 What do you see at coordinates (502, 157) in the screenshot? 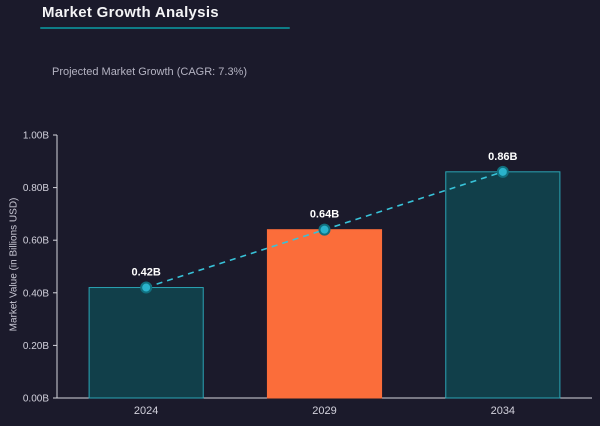
I see `value-label-2034: 0.86B` at bounding box center [502, 157].